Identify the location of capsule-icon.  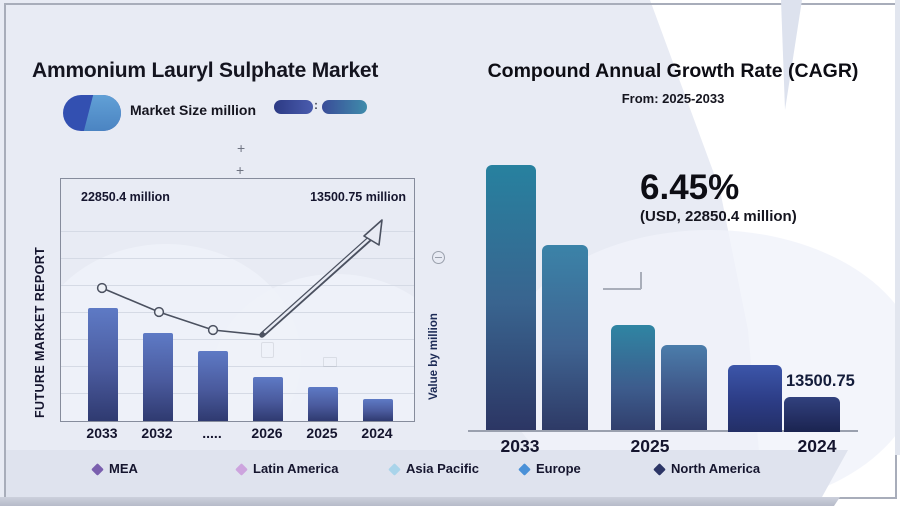
(92, 113).